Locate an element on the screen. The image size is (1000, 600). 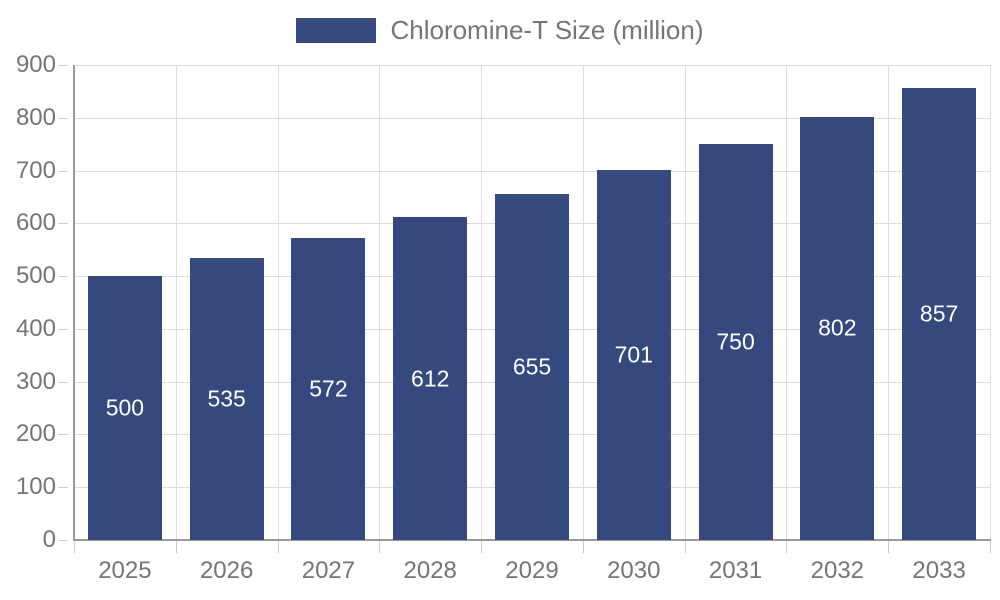
y-tick-label: 700 is located at coordinates (35, 170).